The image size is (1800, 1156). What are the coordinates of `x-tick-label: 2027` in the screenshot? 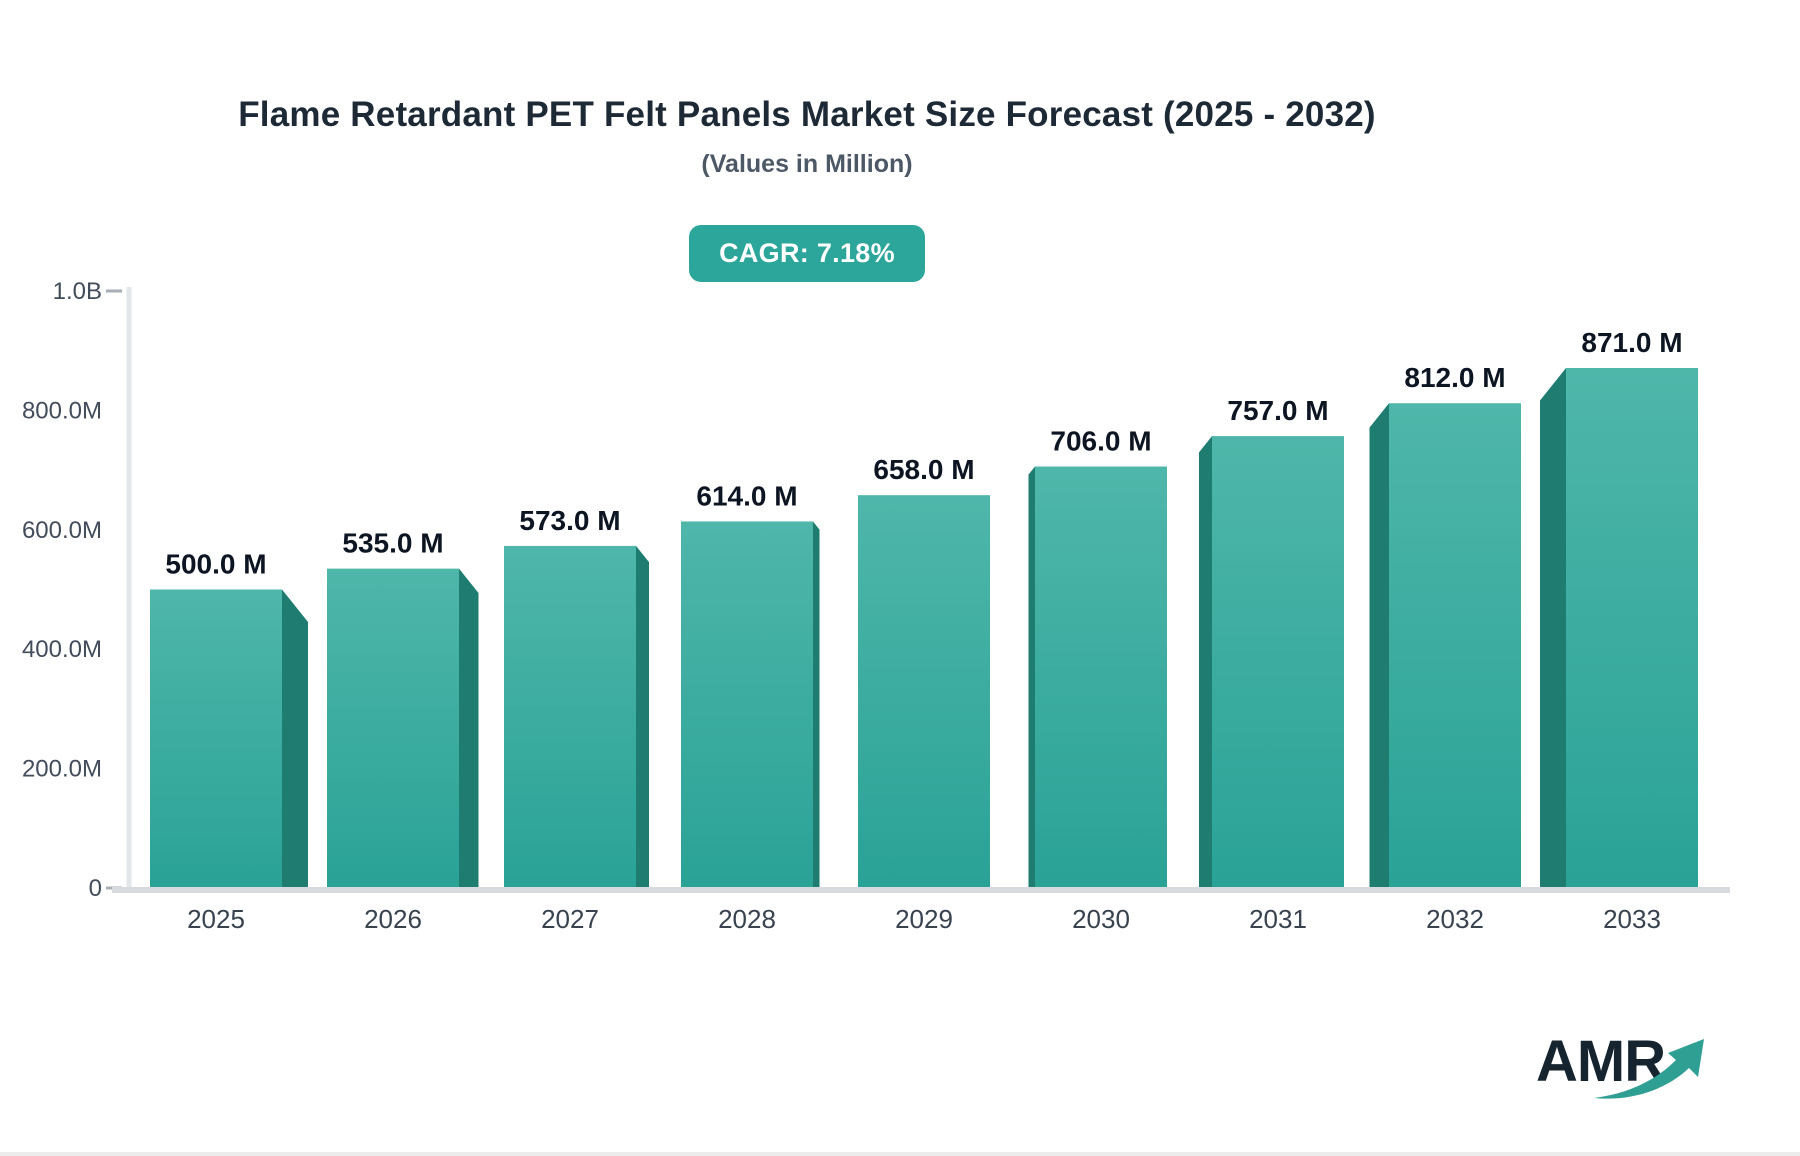 It's located at (570, 919).